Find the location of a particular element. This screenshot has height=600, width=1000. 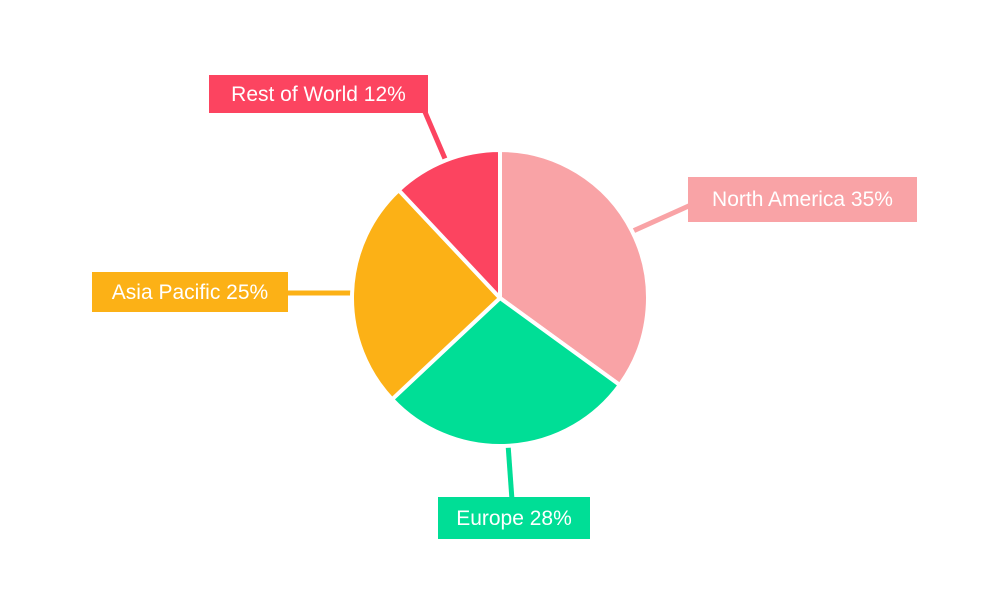

callout-rest-of-world: Rest of World 12% is located at coordinates (318, 94).